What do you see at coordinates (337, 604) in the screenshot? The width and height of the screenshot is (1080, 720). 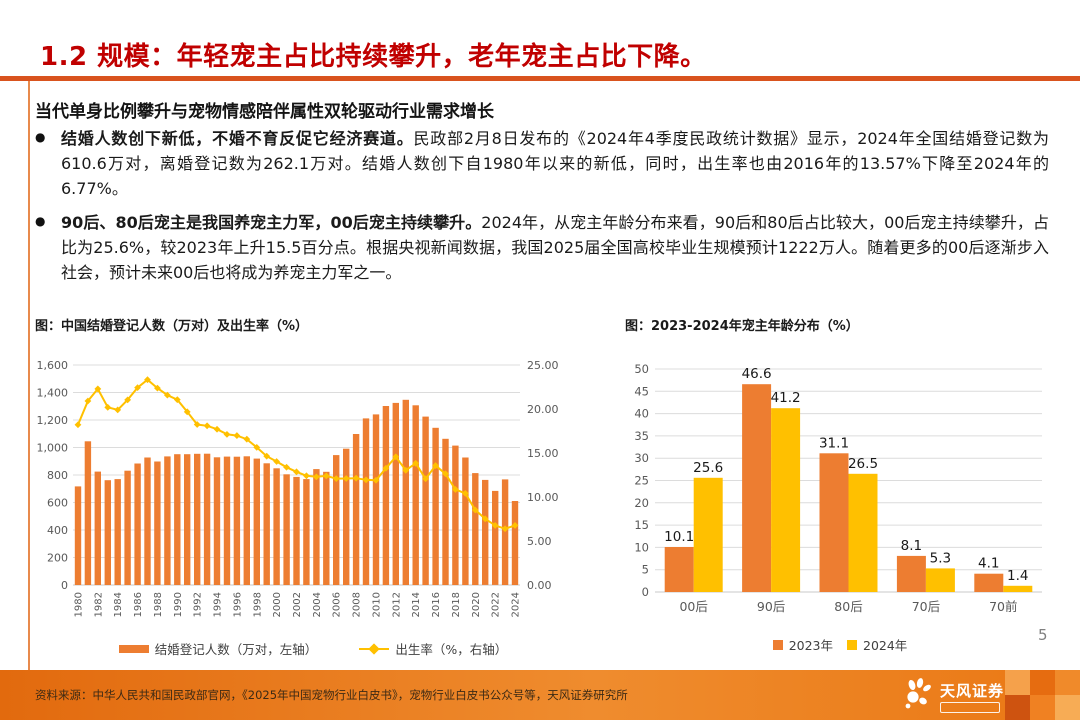 I see `svg-text: 2006` at bounding box center [337, 604].